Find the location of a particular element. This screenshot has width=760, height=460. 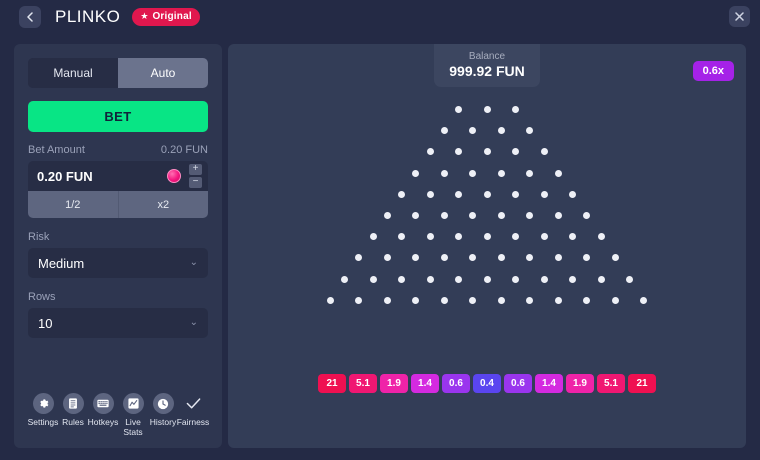

toolbar-item-live-stats: Live Stats is located at coordinates (133, 415).